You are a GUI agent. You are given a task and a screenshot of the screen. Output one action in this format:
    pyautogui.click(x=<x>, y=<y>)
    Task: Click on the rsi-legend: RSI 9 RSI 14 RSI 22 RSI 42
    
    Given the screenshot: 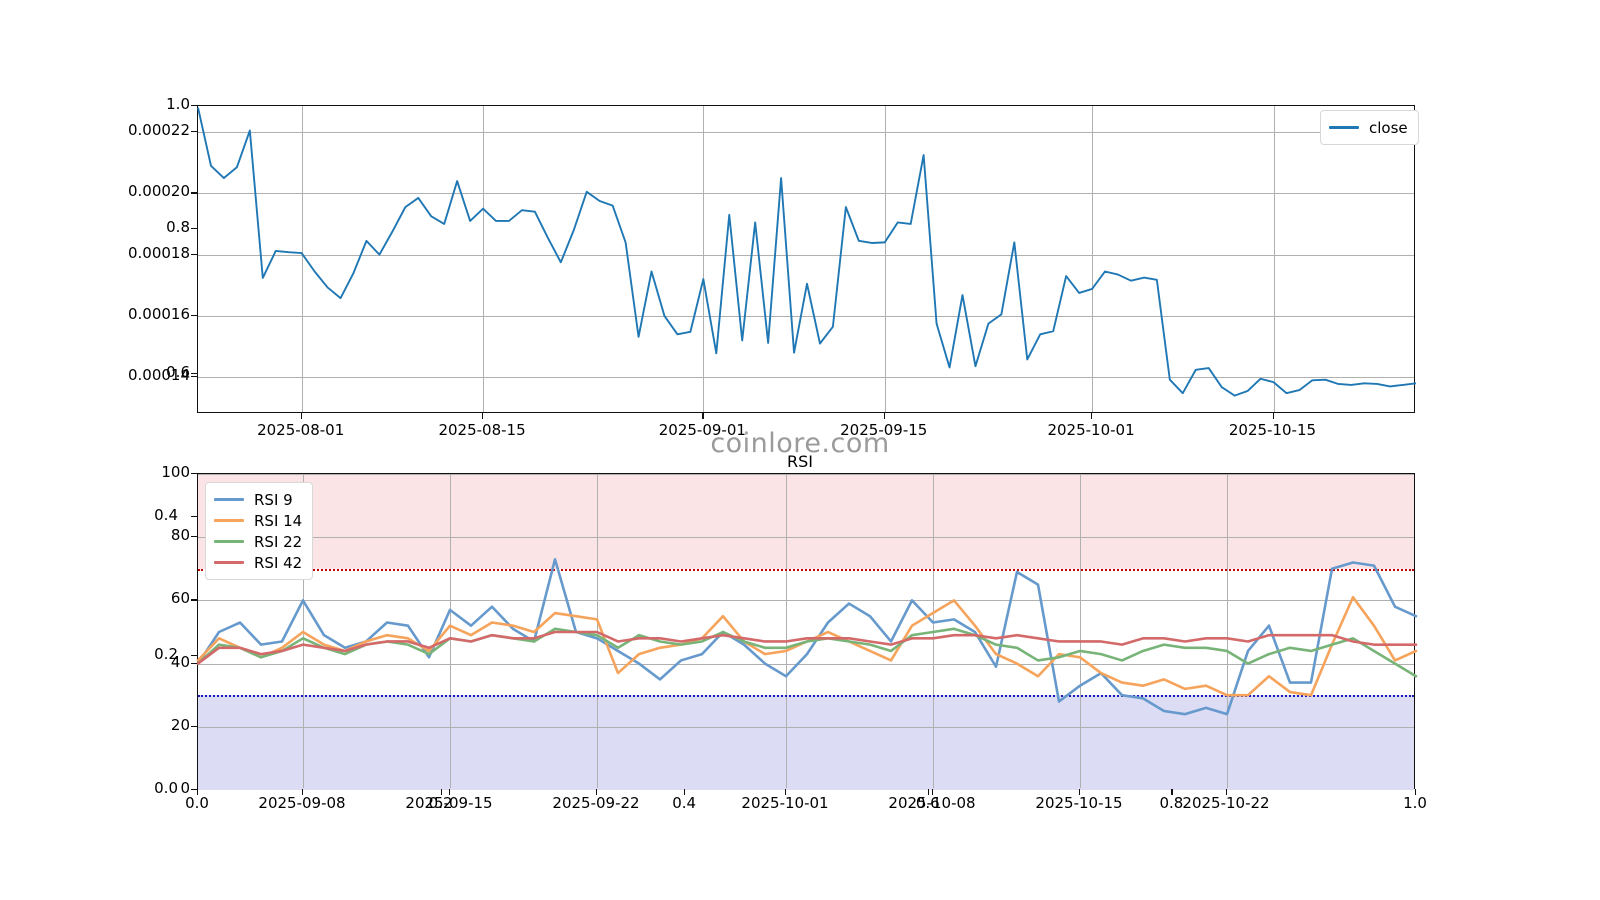 What is the action you would take?
    pyautogui.click(x=259, y=531)
    